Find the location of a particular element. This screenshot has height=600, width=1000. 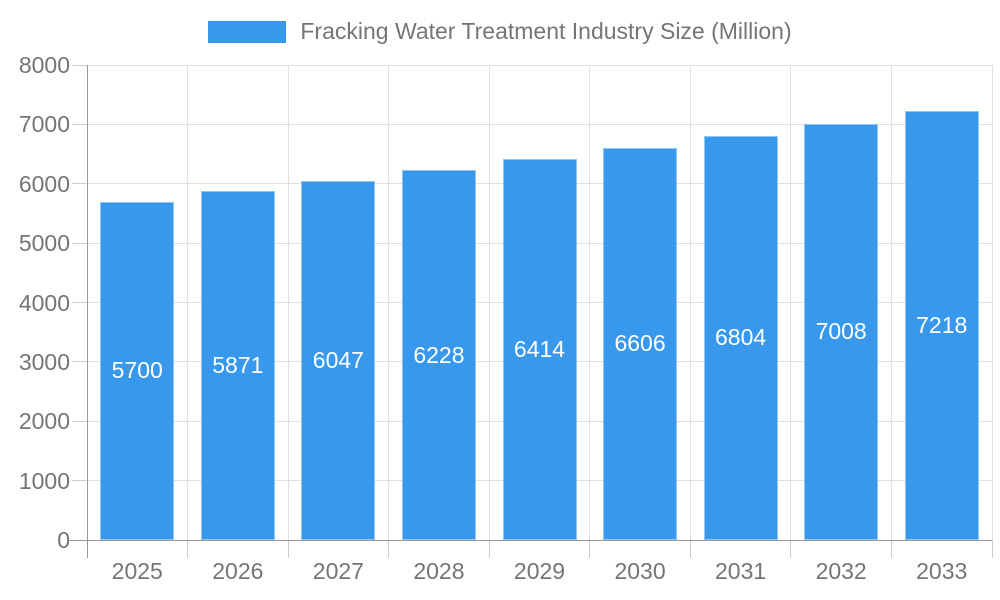

y-tick-label: 5000 is located at coordinates (44, 243).